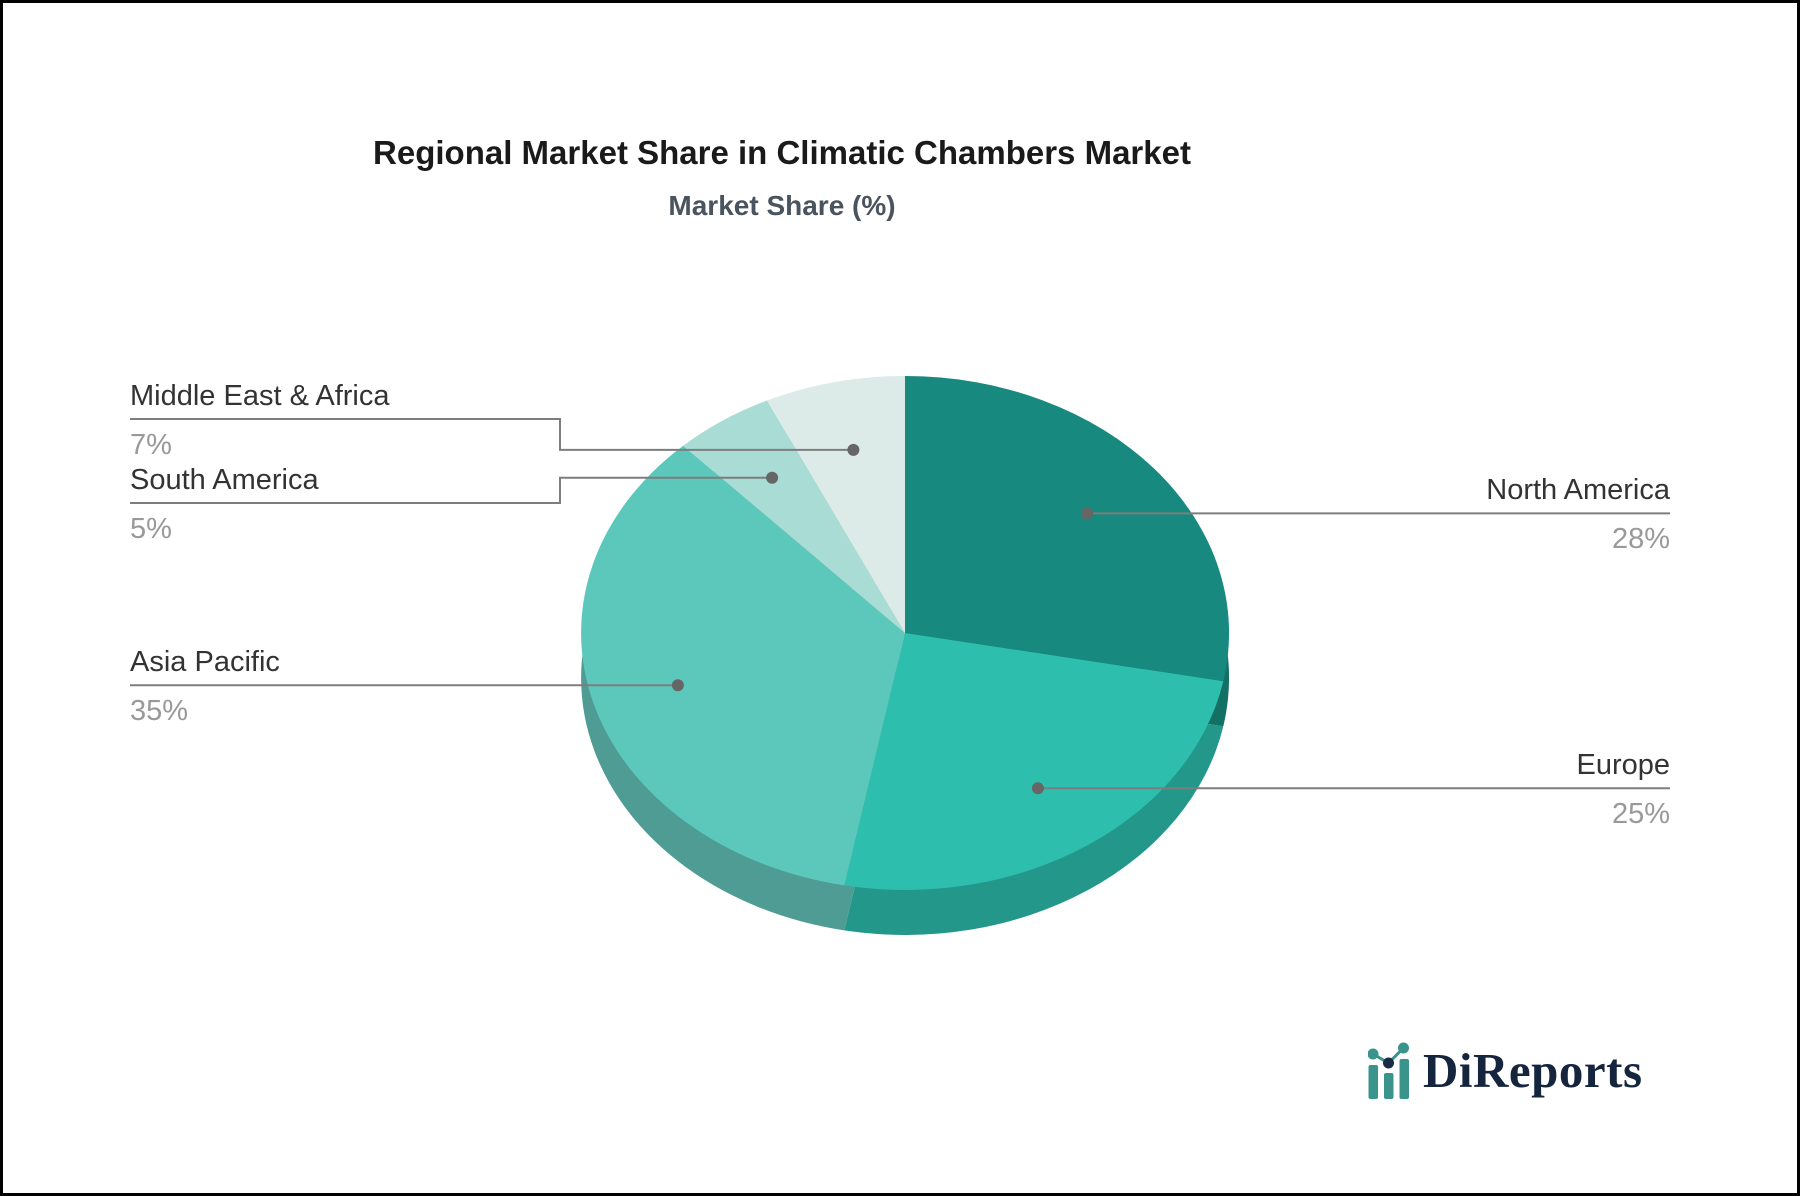 This screenshot has width=1800, height=1196. What do you see at coordinates (1034, 761) in the screenshot?
I see `pie-slice-europe` at bounding box center [1034, 761].